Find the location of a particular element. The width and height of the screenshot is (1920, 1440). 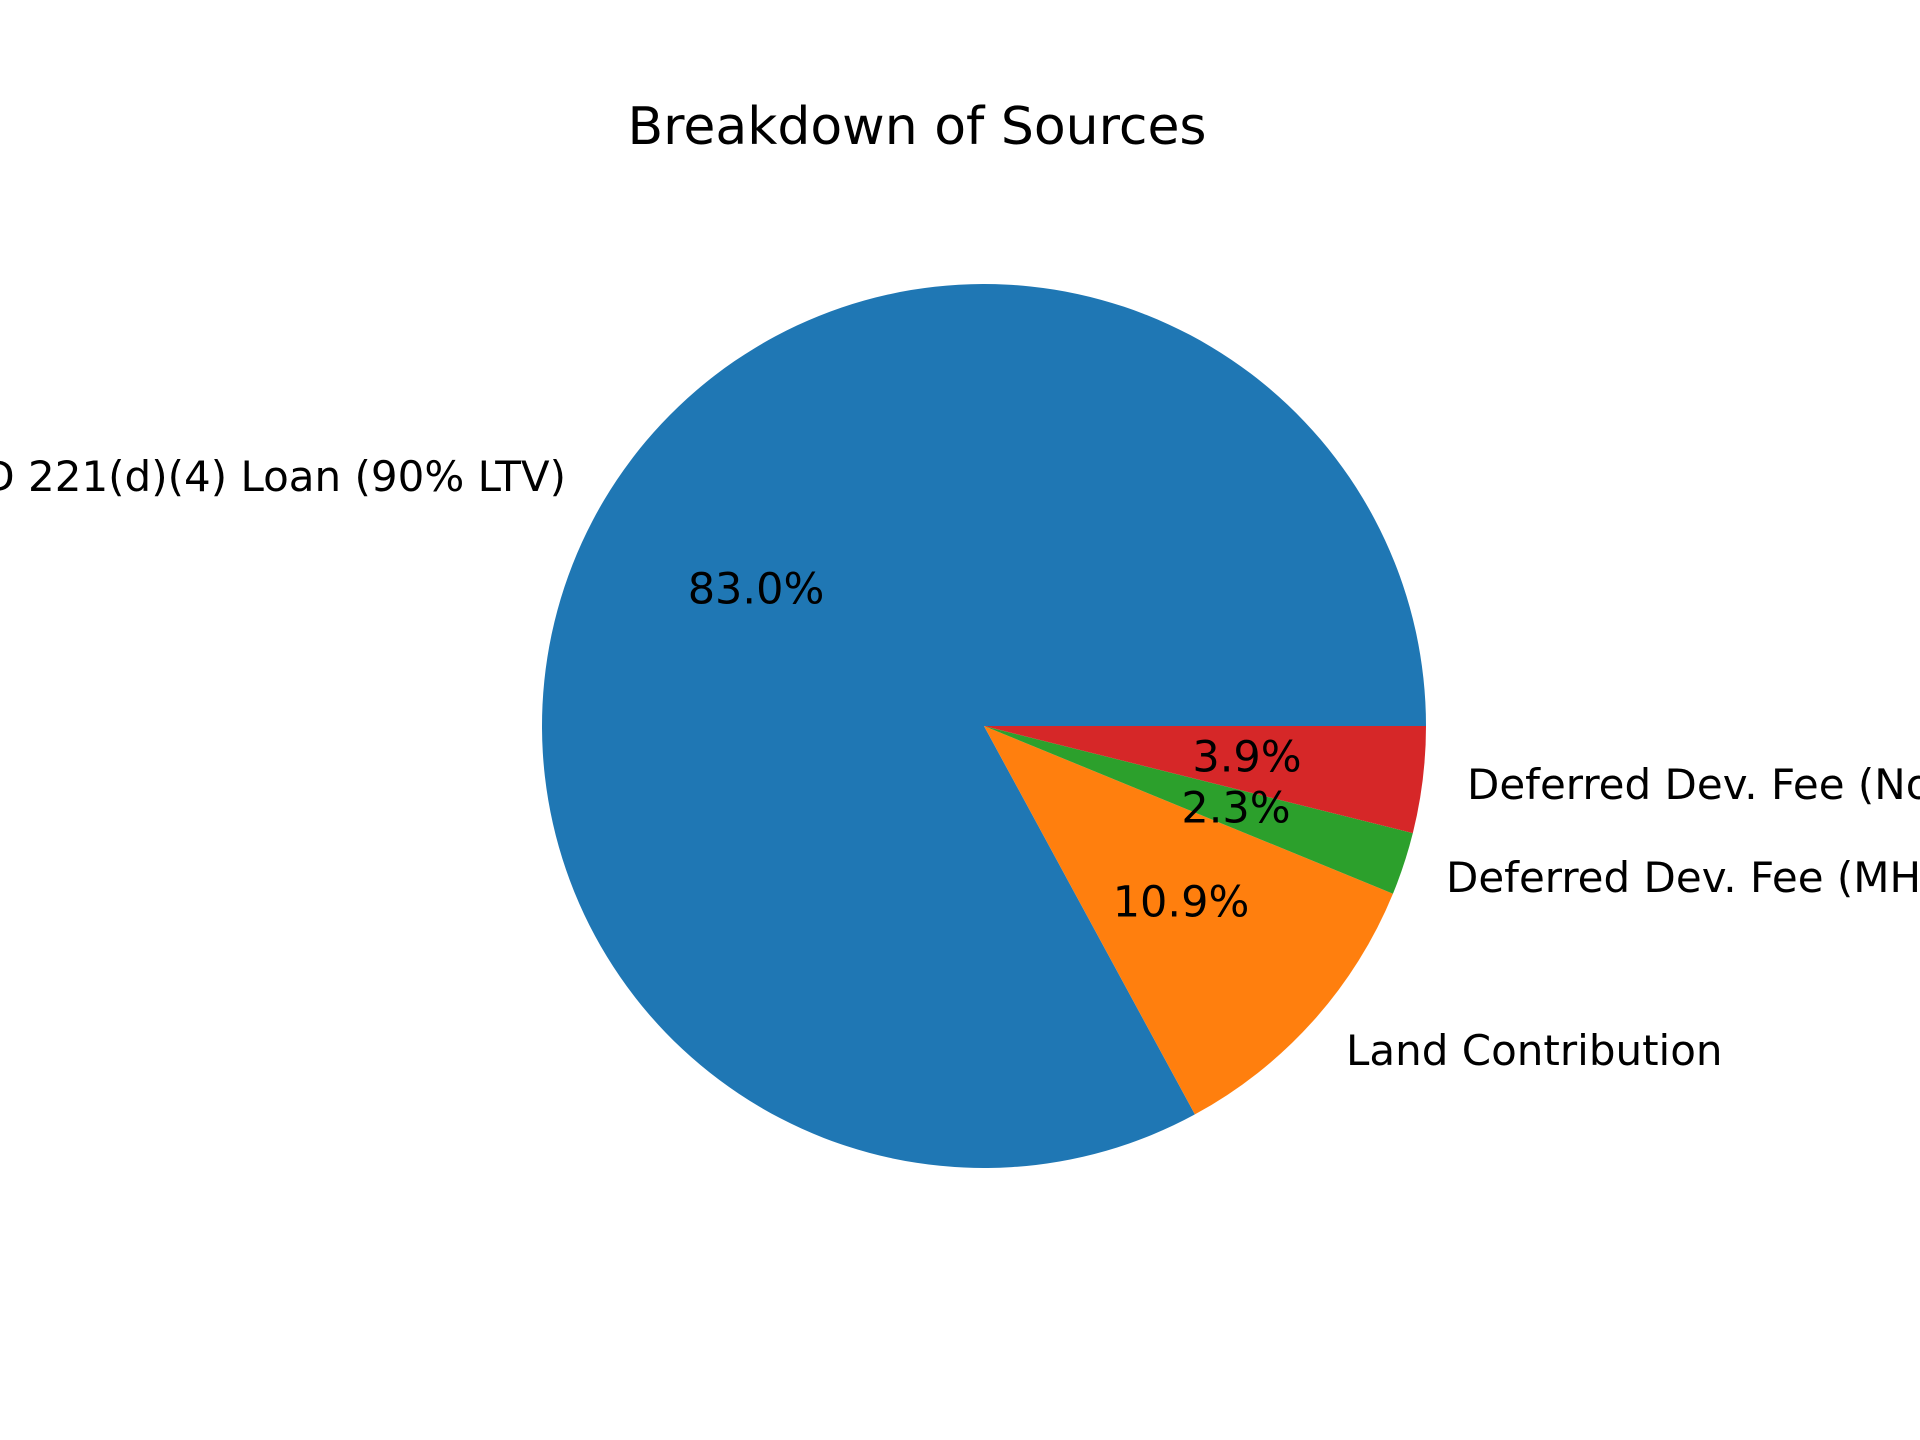

pct-label-deferred-dev-fee-no: 3.9% is located at coordinates (1247, 757).